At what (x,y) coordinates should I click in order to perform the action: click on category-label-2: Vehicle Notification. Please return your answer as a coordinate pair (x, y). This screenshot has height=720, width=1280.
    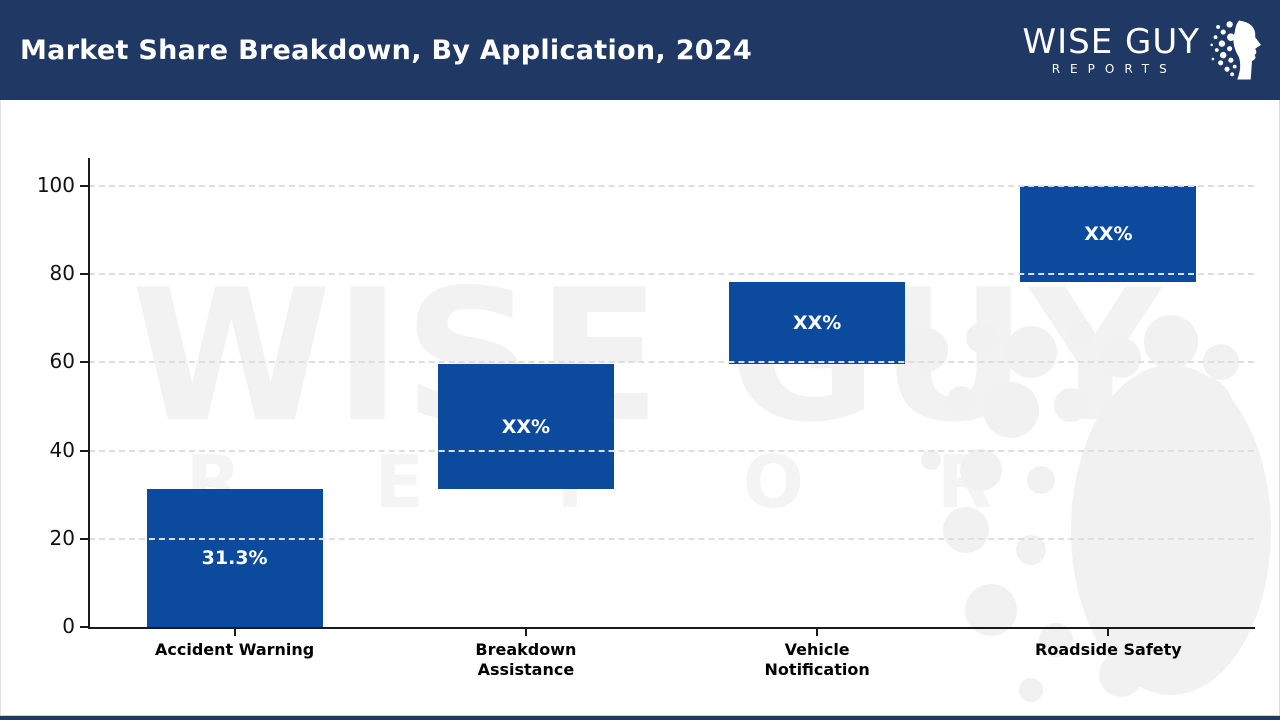
    Looking at the image, I should click on (817, 659).